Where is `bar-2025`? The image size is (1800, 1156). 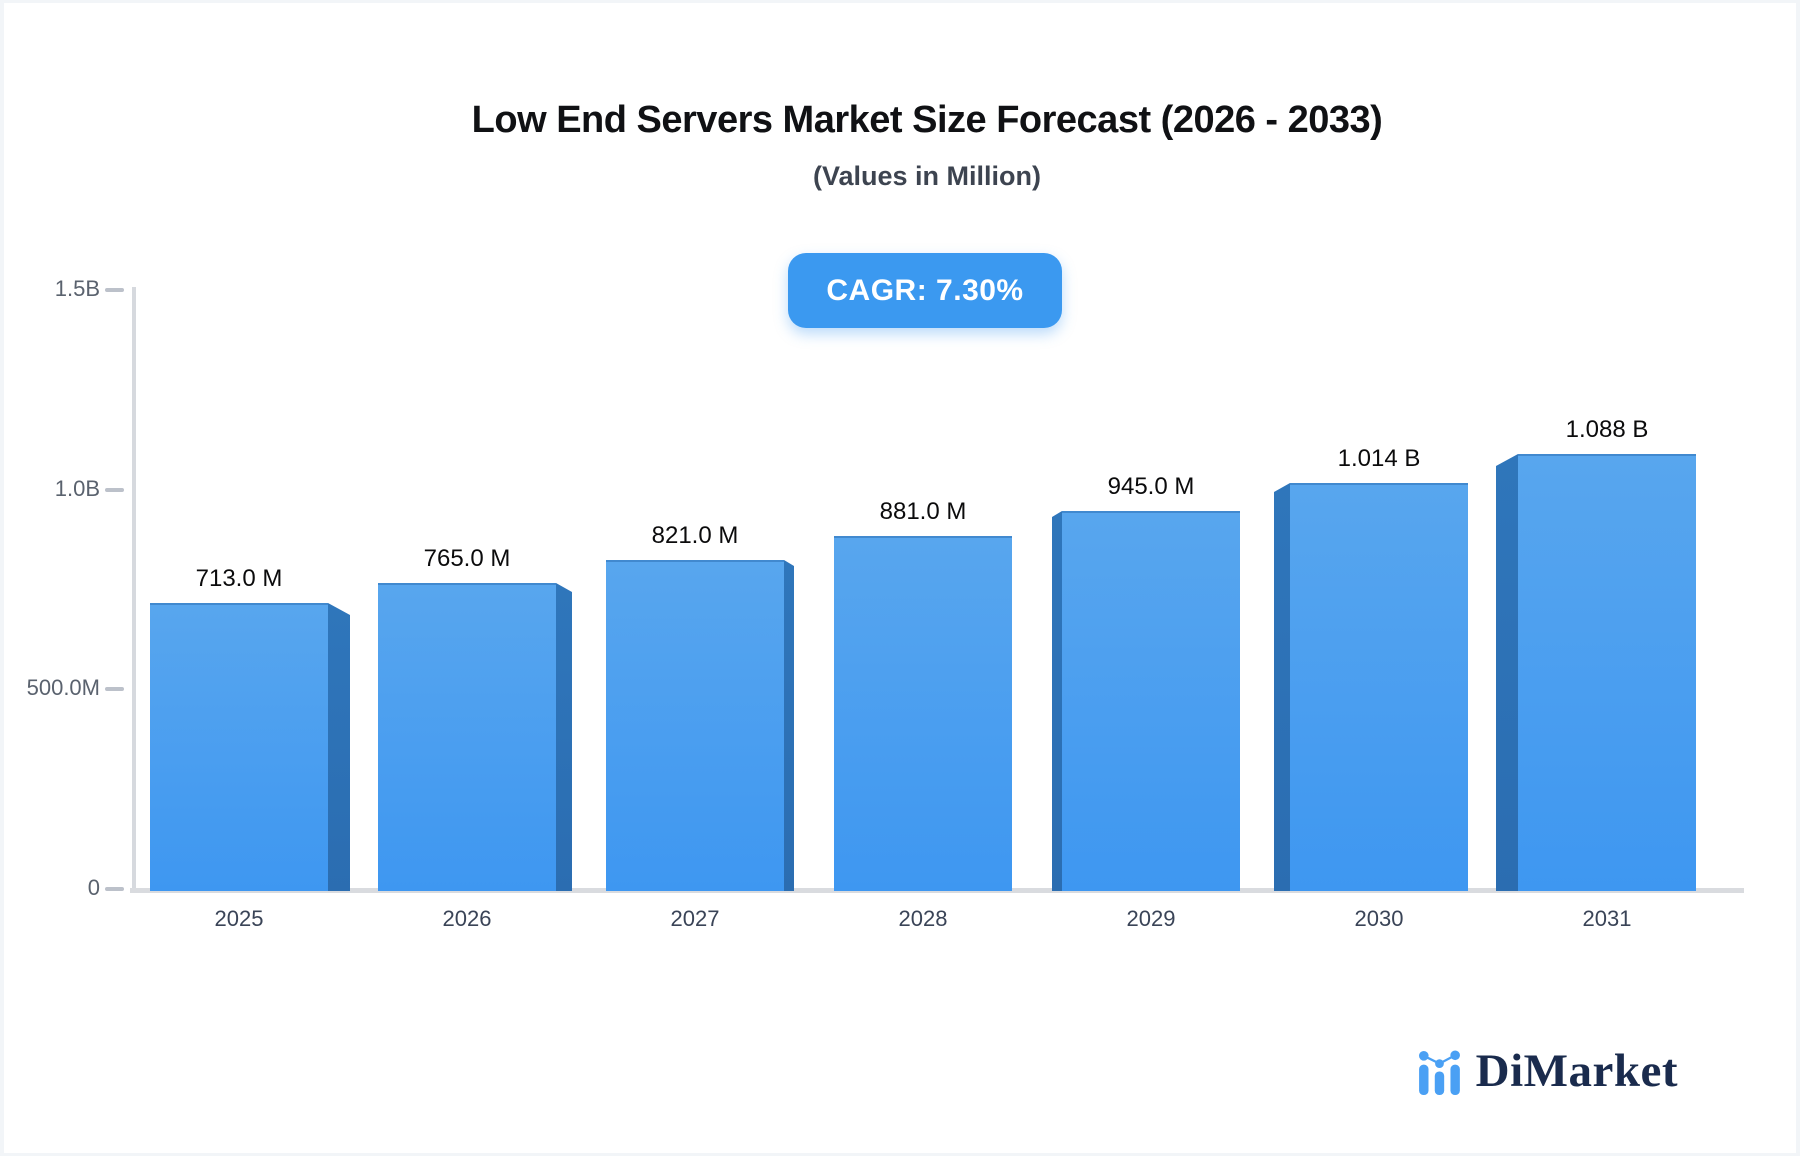 bar-2025 is located at coordinates (239, 747).